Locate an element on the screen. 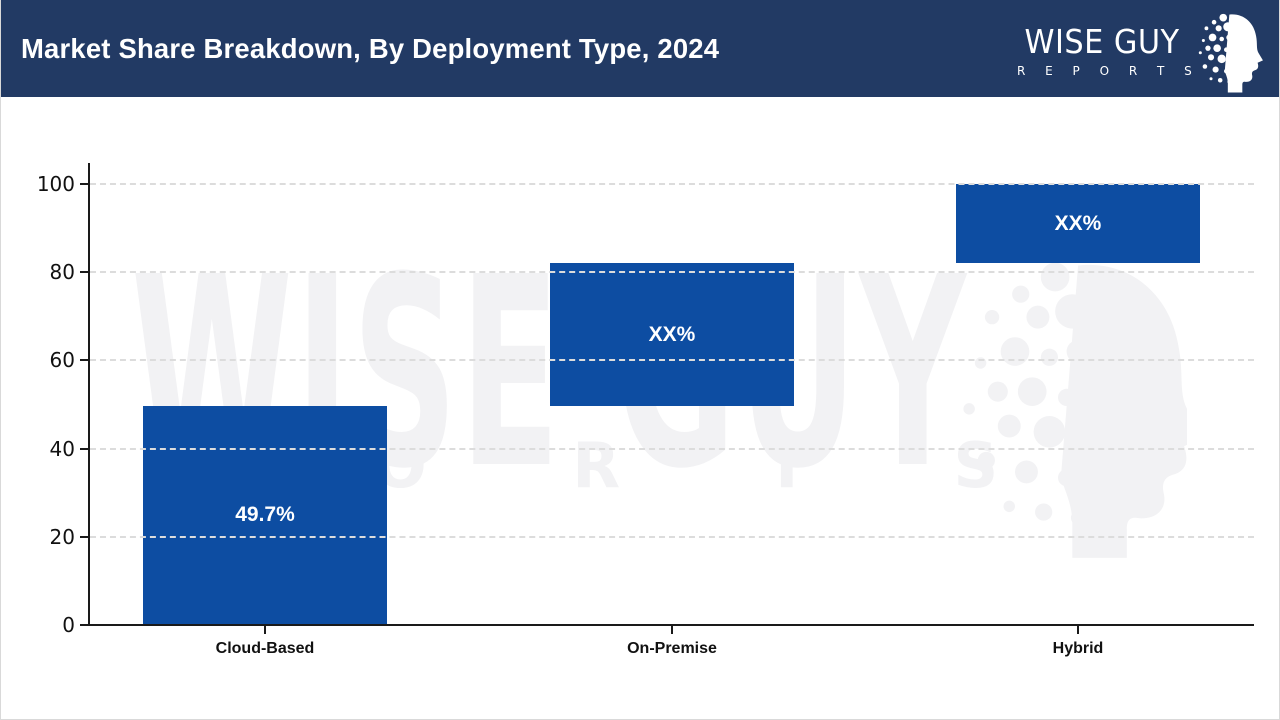 The height and width of the screenshot is (720, 1280). y-axis-line is located at coordinates (89, 394).